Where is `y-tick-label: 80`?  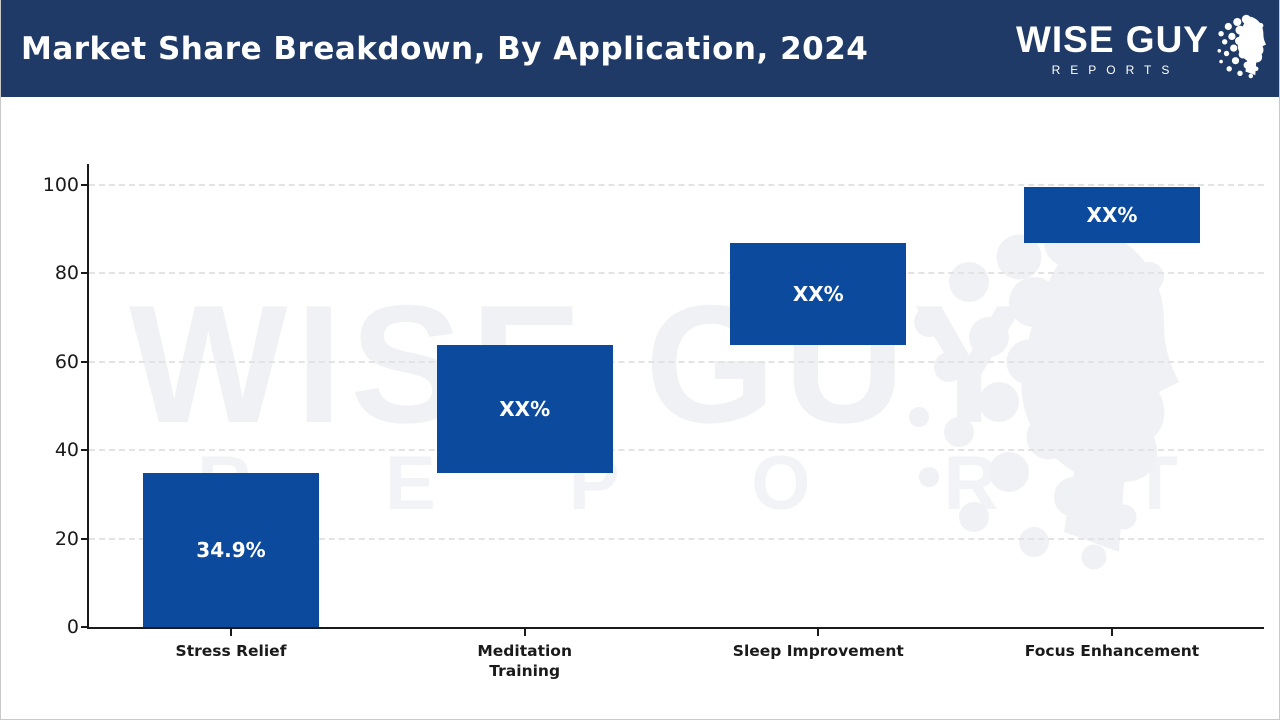
y-tick-label: 80 is located at coordinates (66, 273).